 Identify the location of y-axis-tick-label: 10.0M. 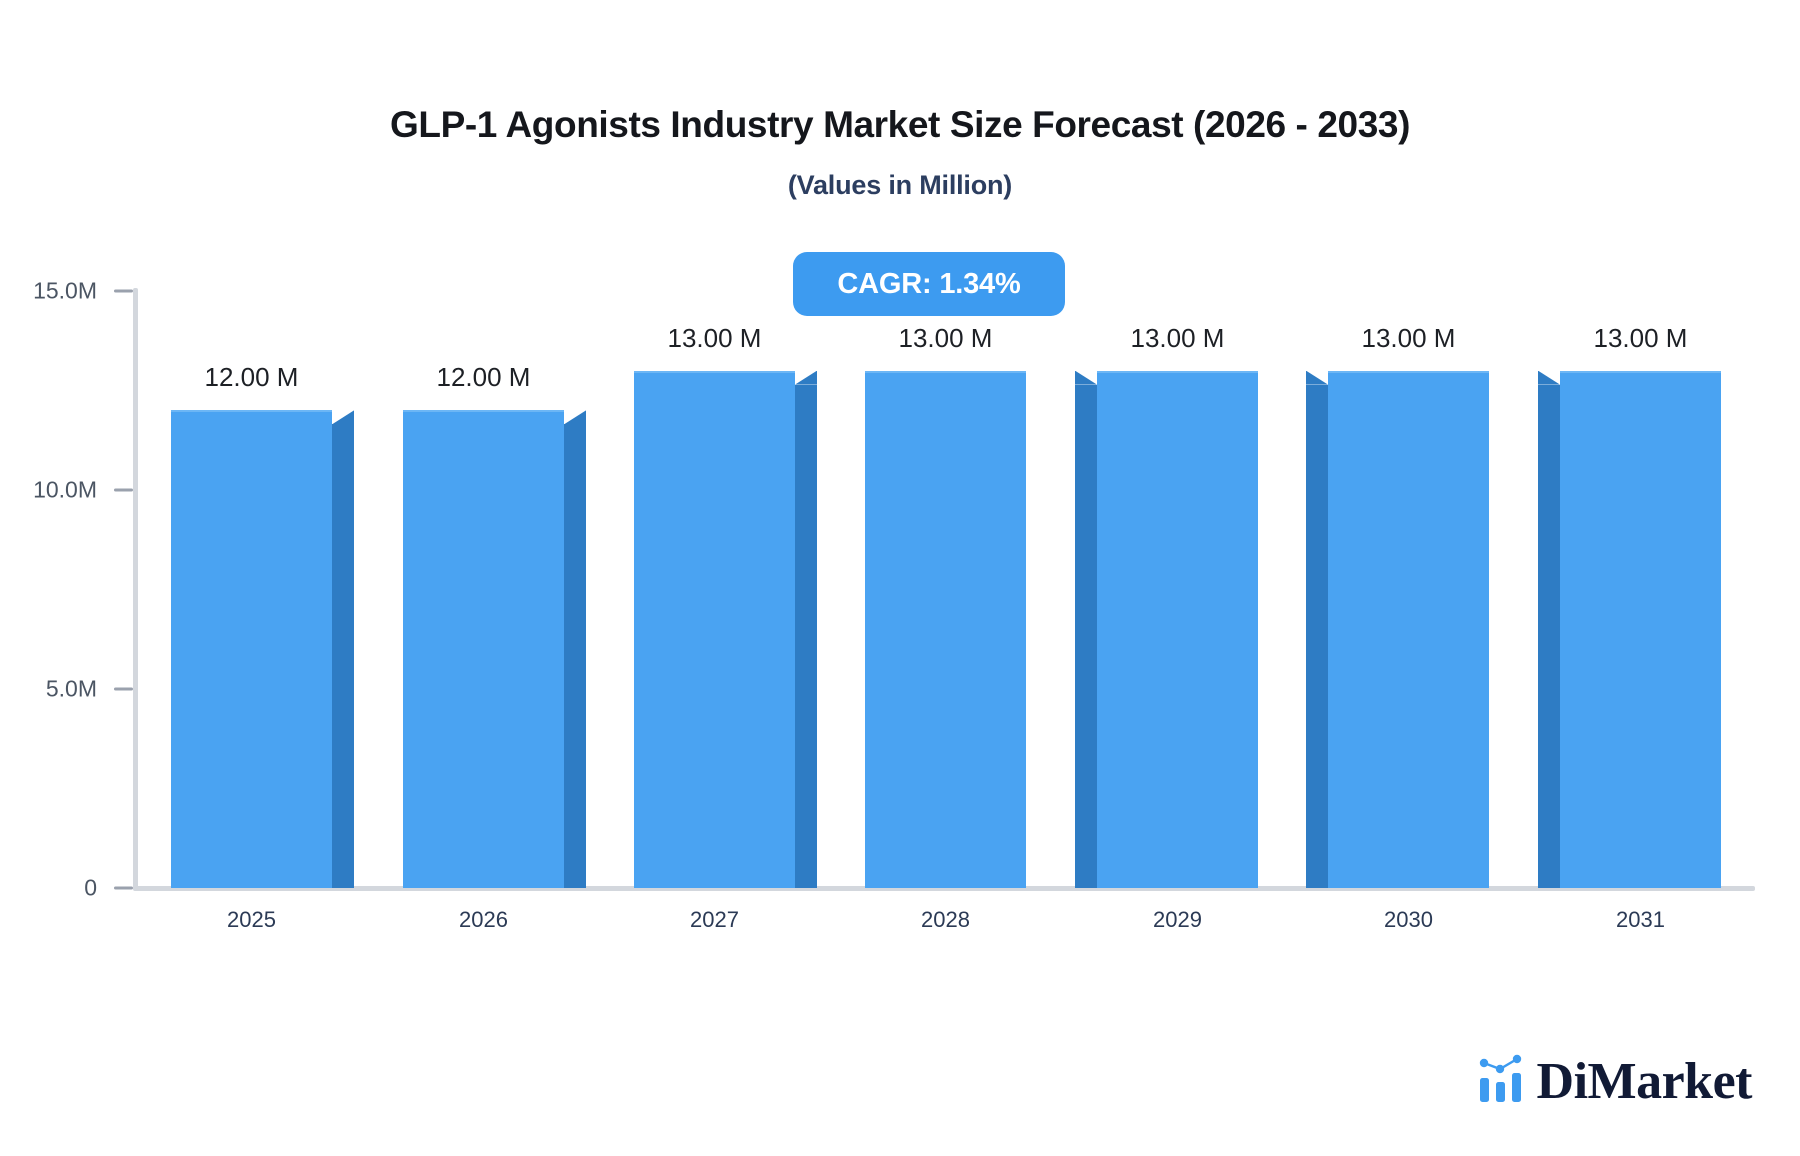
(65, 489).